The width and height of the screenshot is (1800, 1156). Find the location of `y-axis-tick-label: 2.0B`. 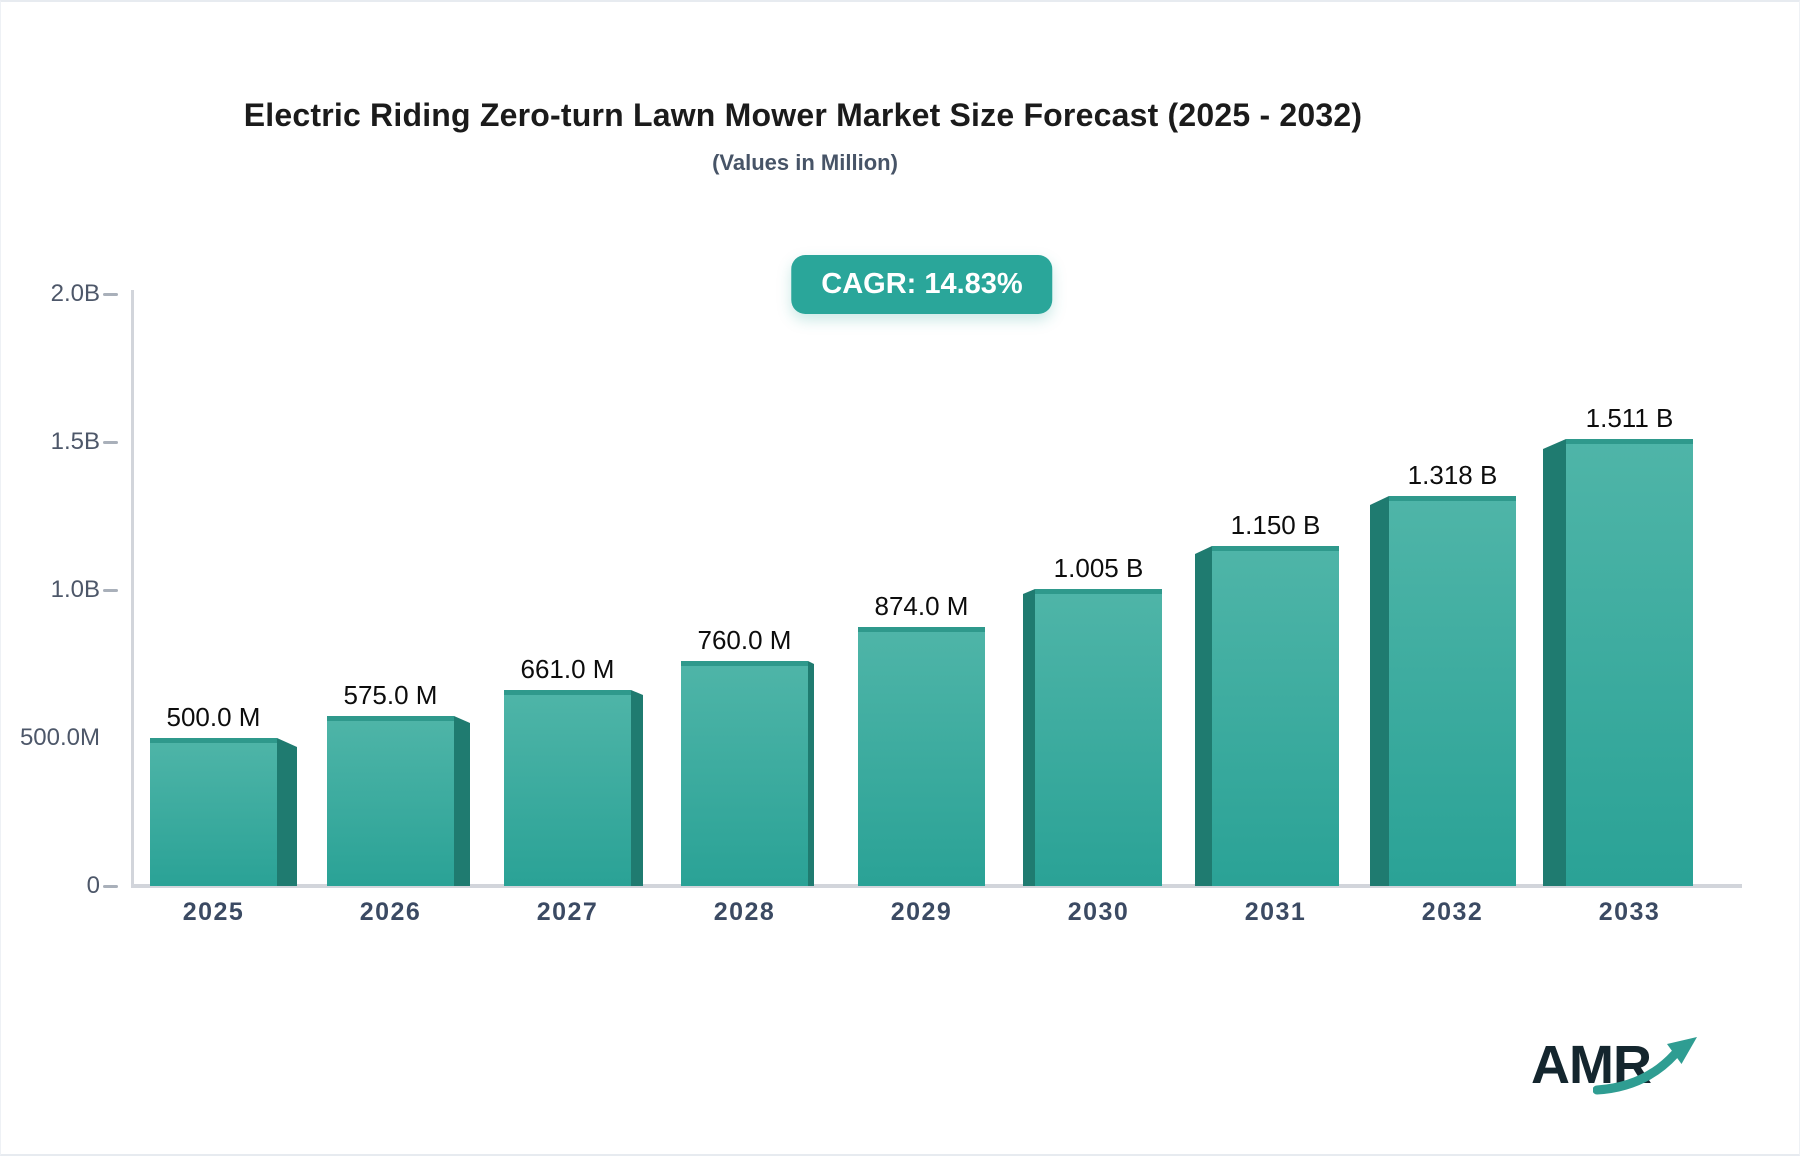

y-axis-tick-label: 2.0B is located at coordinates (75, 293).